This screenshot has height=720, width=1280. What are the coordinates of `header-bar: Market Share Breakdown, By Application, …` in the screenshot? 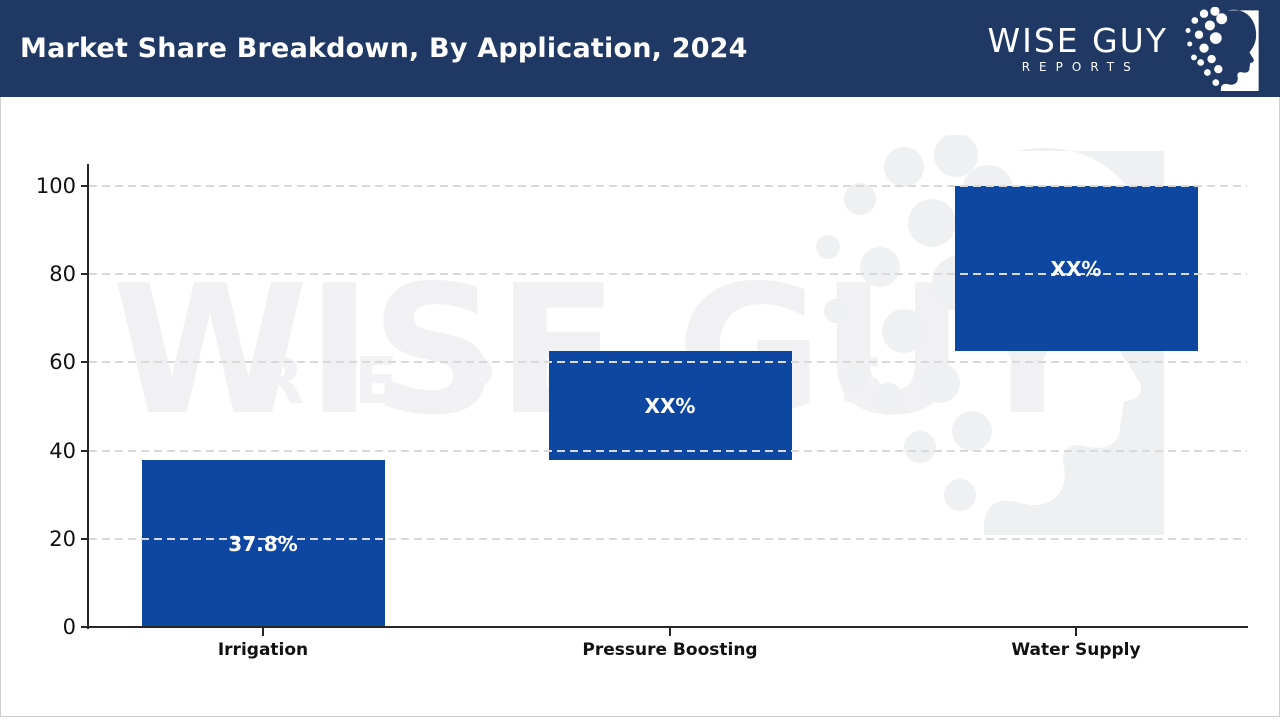 It's located at (640, 48).